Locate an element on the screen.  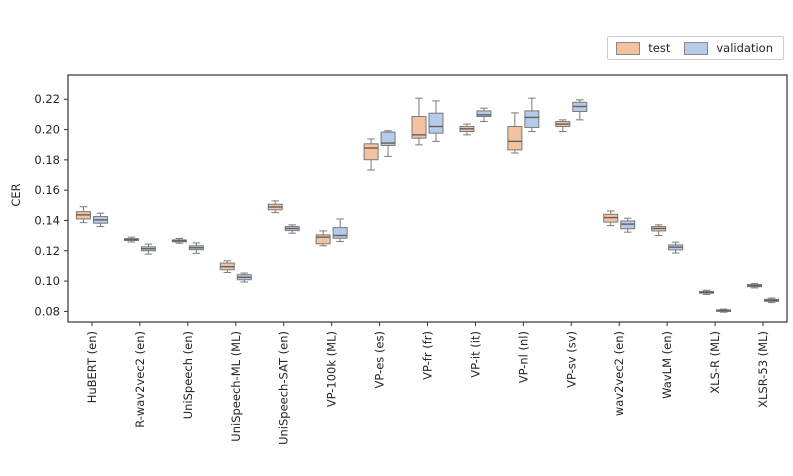
x-tick-label: HuBERT (en) is located at coordinates (92, 367).